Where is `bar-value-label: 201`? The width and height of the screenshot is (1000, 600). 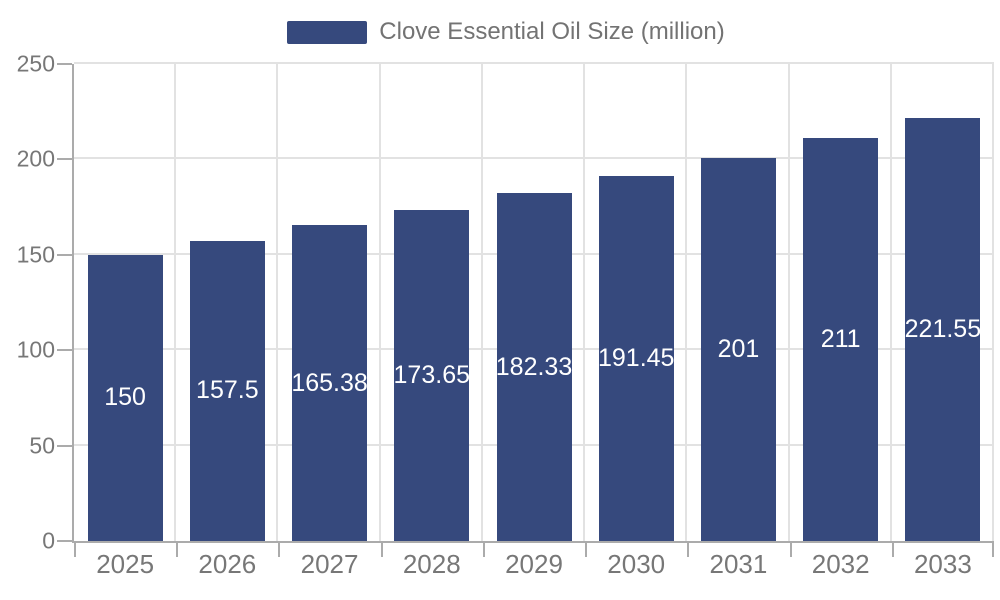 bar-value-label: 201 is located at coordinates (738, 348).